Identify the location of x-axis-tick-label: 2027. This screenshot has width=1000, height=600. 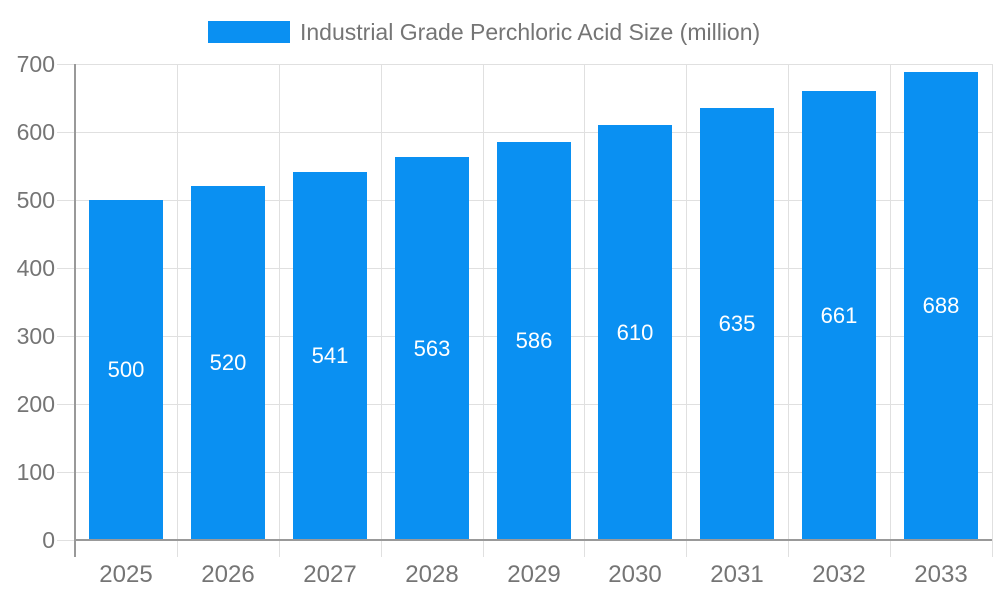
(330, 574).